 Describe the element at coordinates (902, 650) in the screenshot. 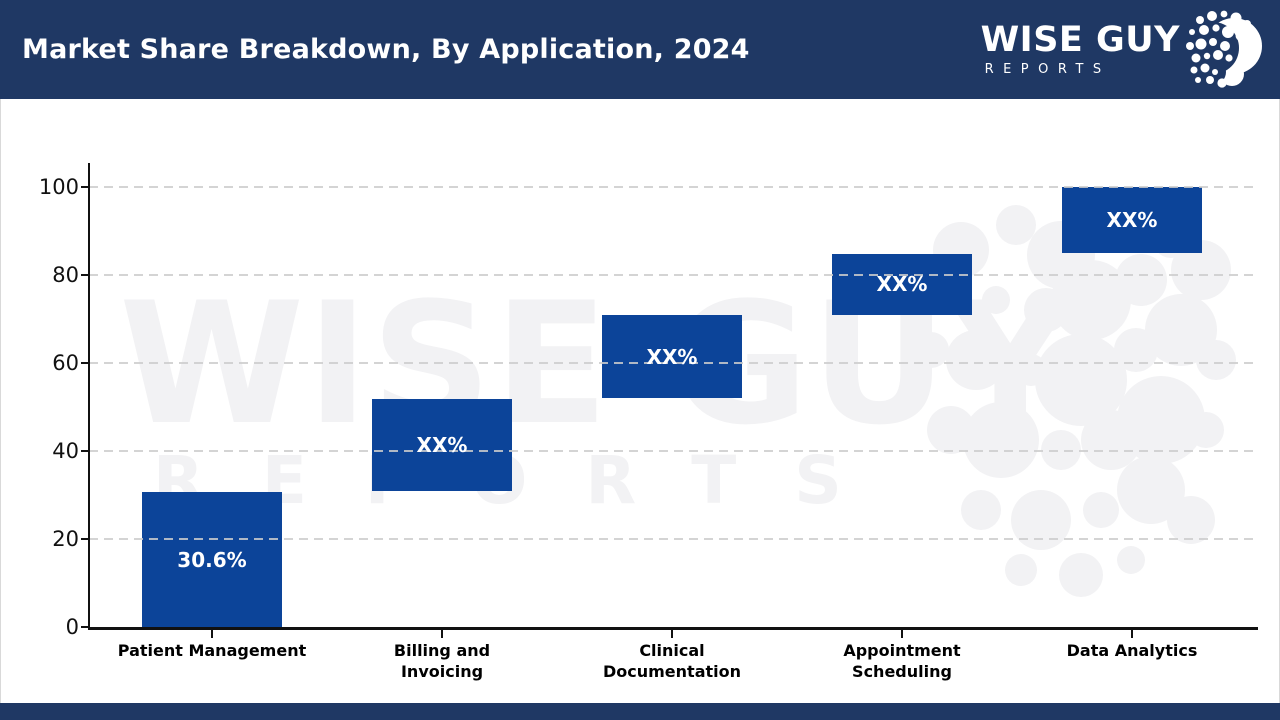

I see `x-category-label-line: Appointment` at that location.